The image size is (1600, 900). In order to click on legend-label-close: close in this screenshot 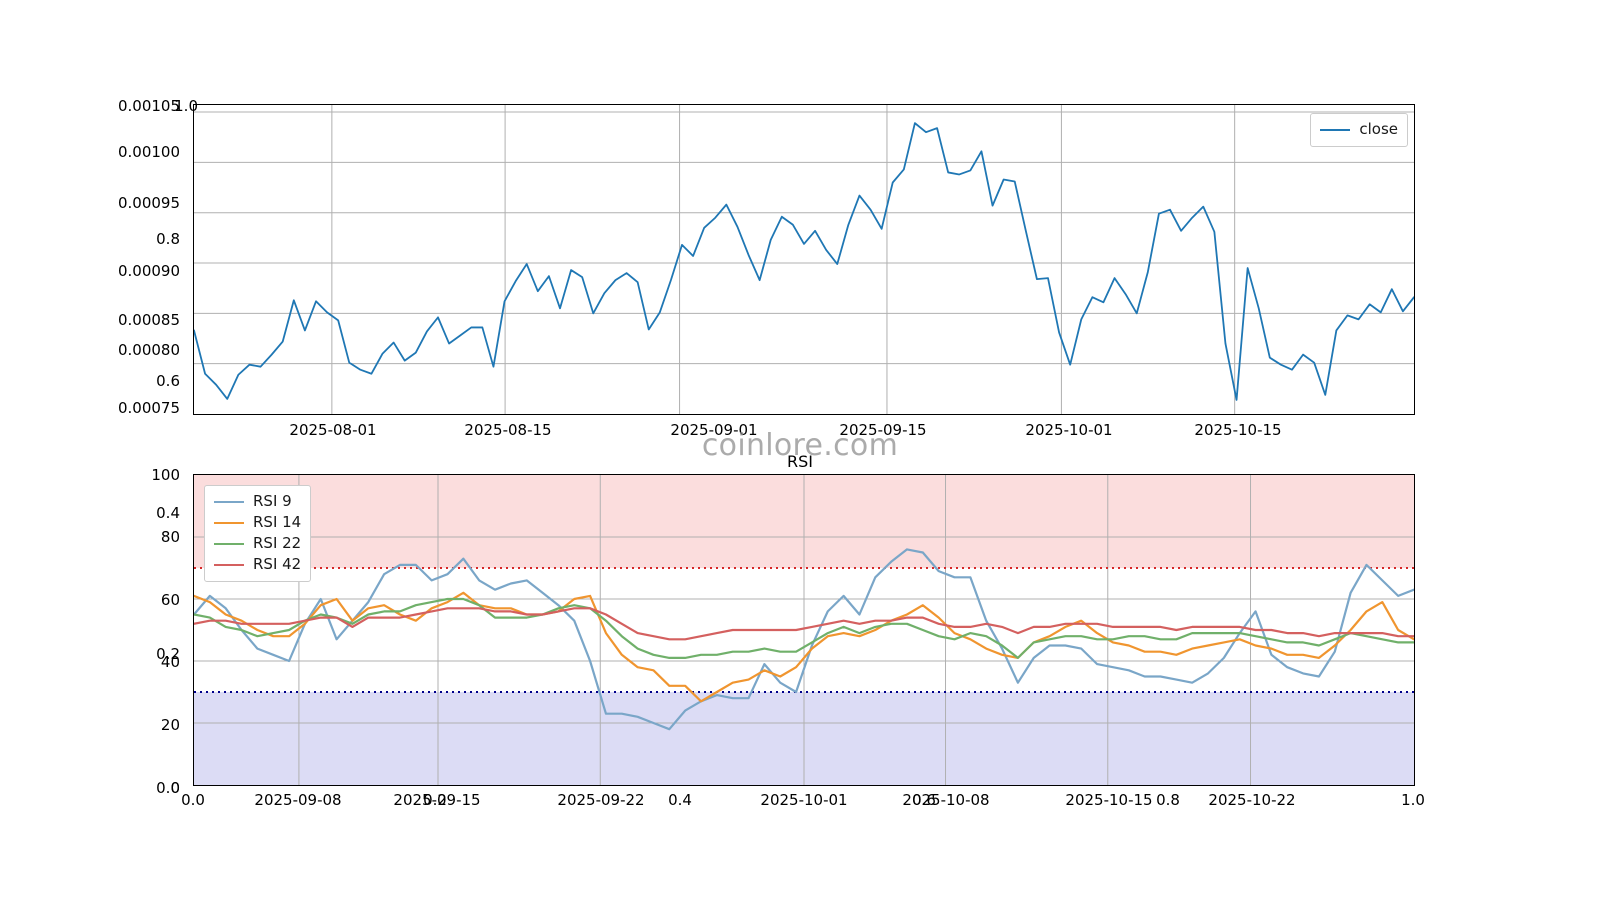, I will do `click(1378, 129)`.